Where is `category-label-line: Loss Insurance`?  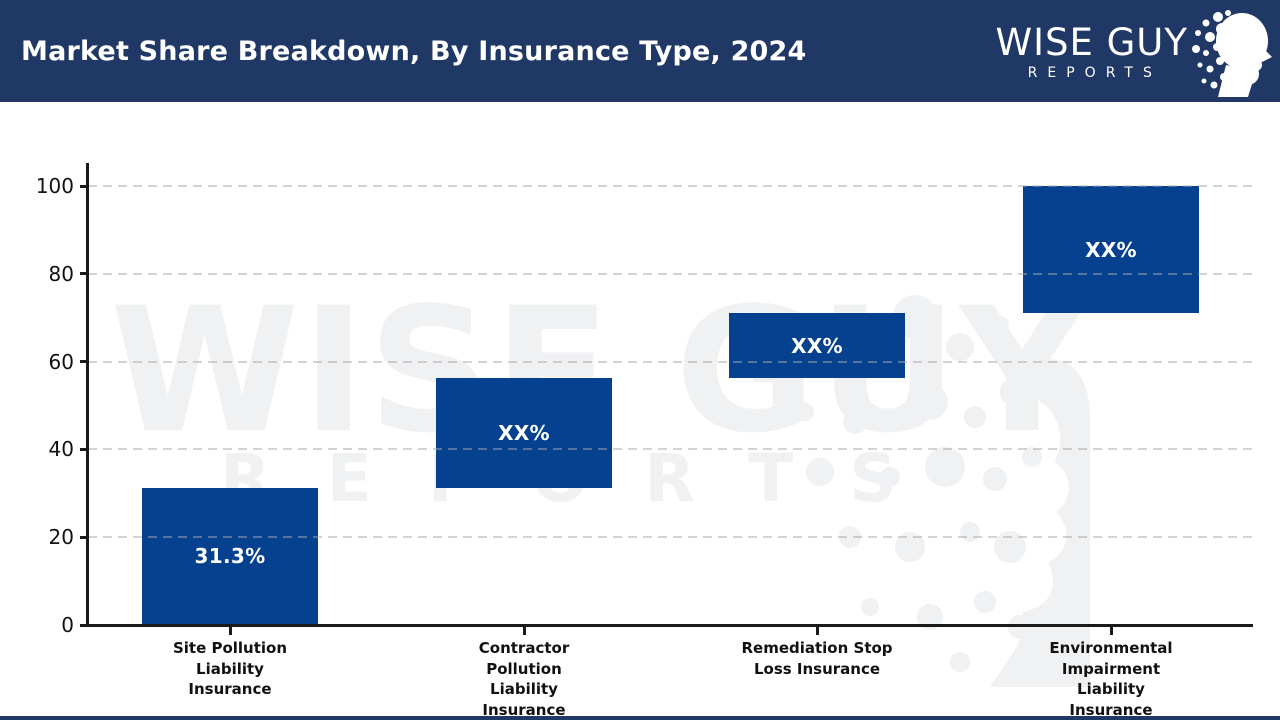
category-label-line: Loss Insurance is located at coordinates (817, 668).